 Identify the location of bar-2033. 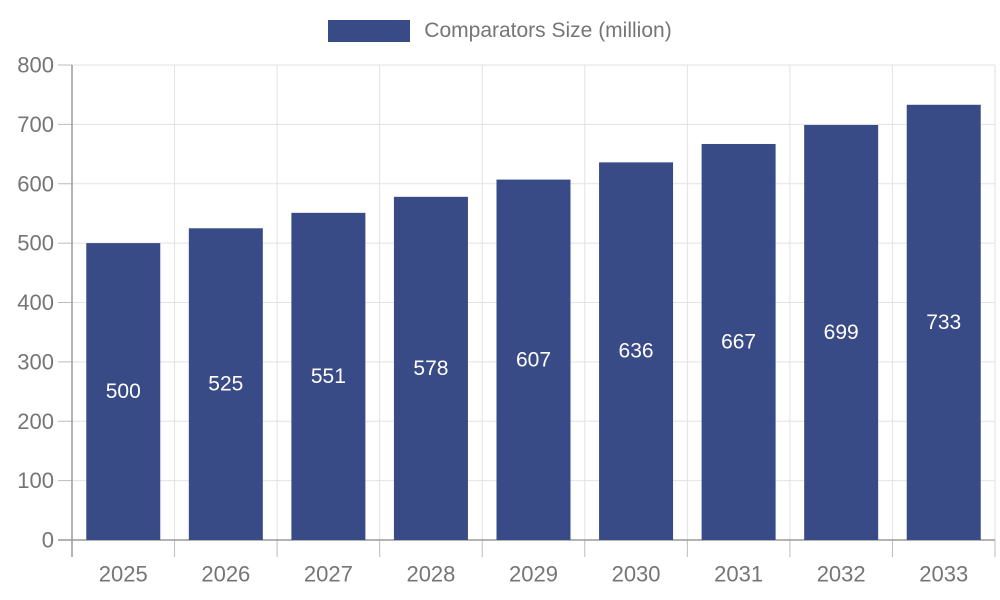
(943, 322).